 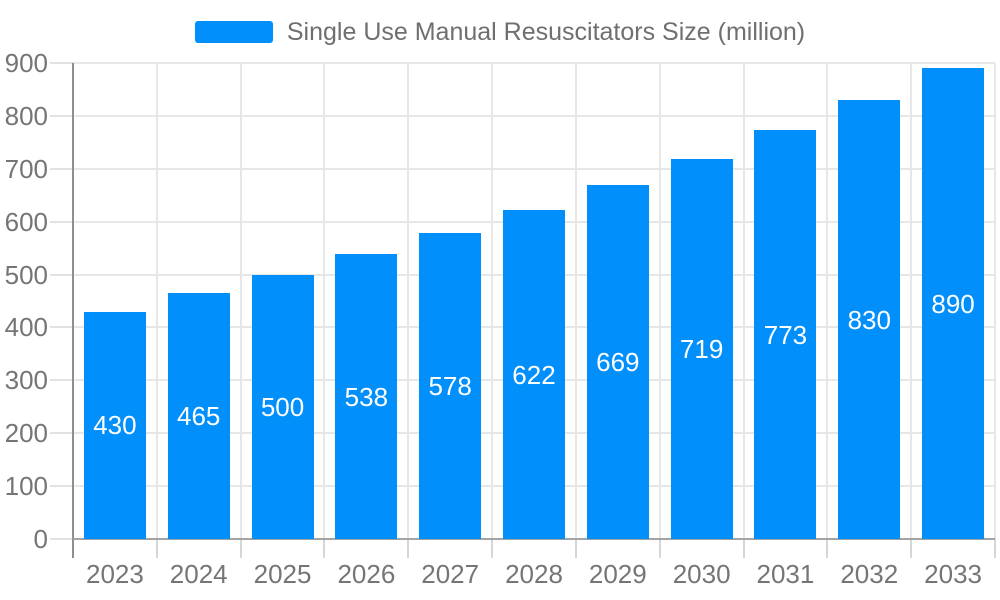 I want to click on bar-value-label: 430, so click(x=115, y=425).